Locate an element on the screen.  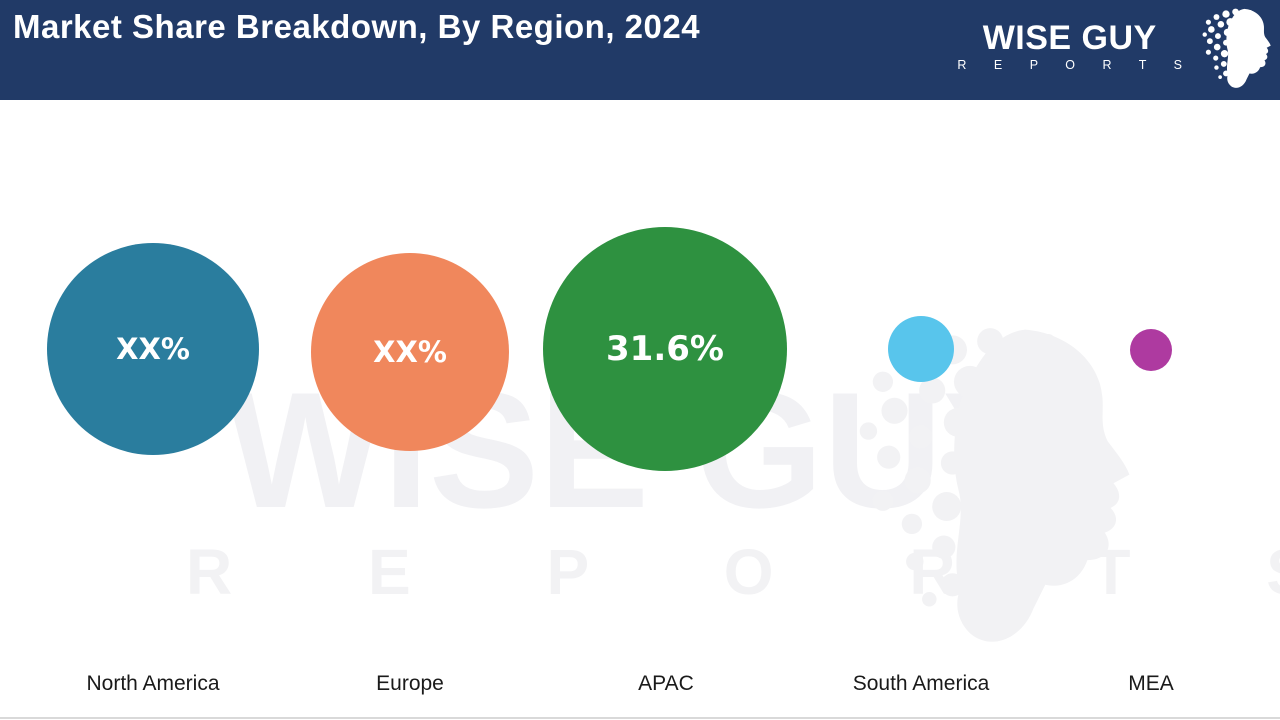
region-label-north-america: North America is located at coordinates (153, 683).